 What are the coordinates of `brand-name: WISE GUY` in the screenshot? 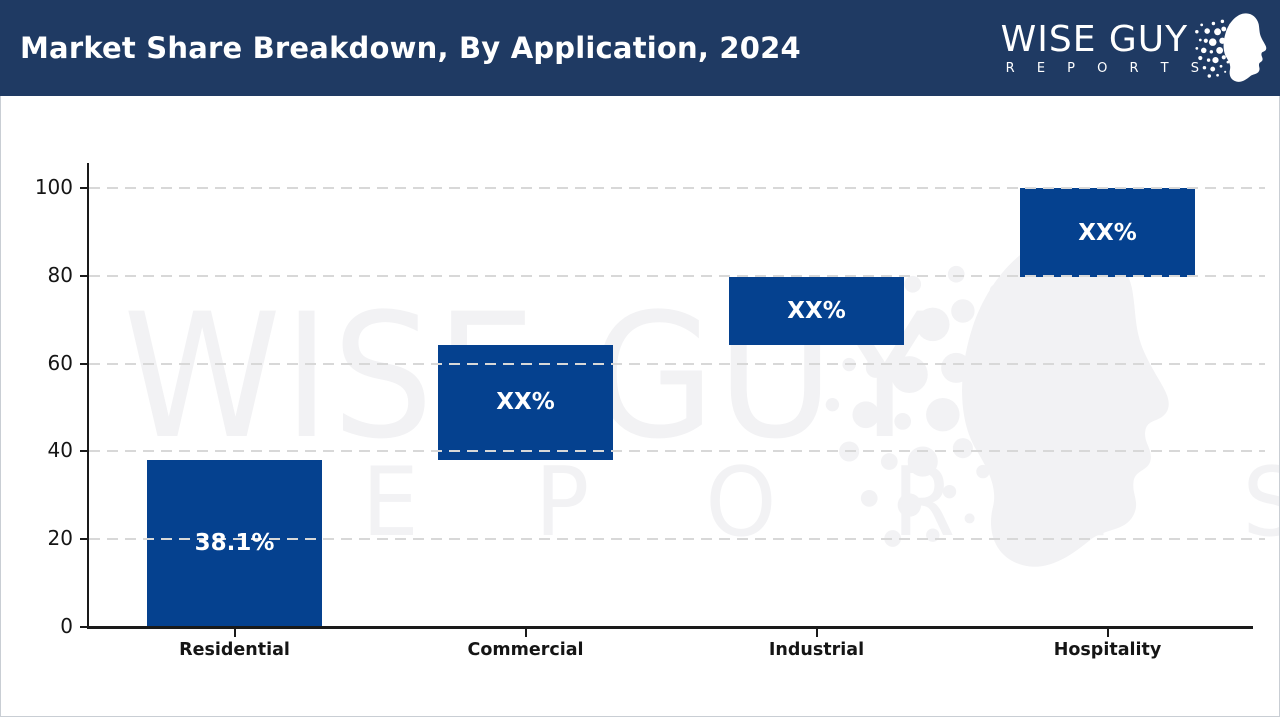 It's located at (1094, 39).